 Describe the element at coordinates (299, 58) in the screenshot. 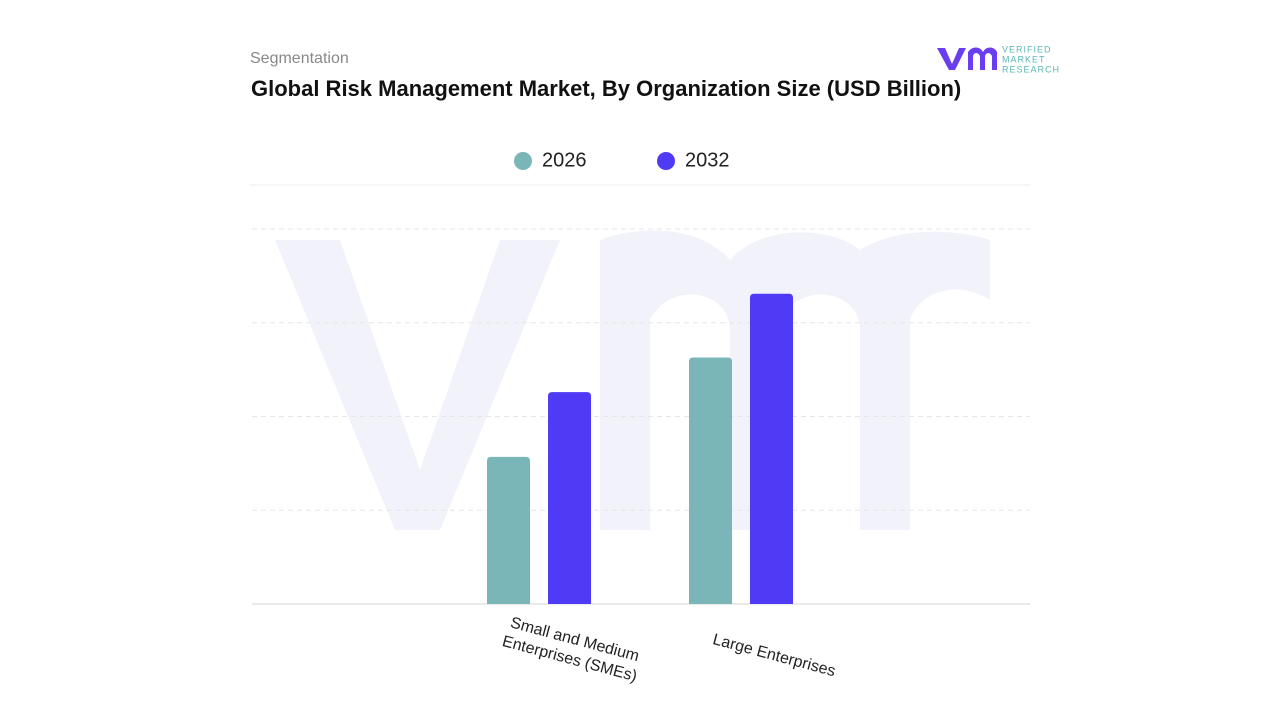

I see `kicker: Segmentation` at that location.